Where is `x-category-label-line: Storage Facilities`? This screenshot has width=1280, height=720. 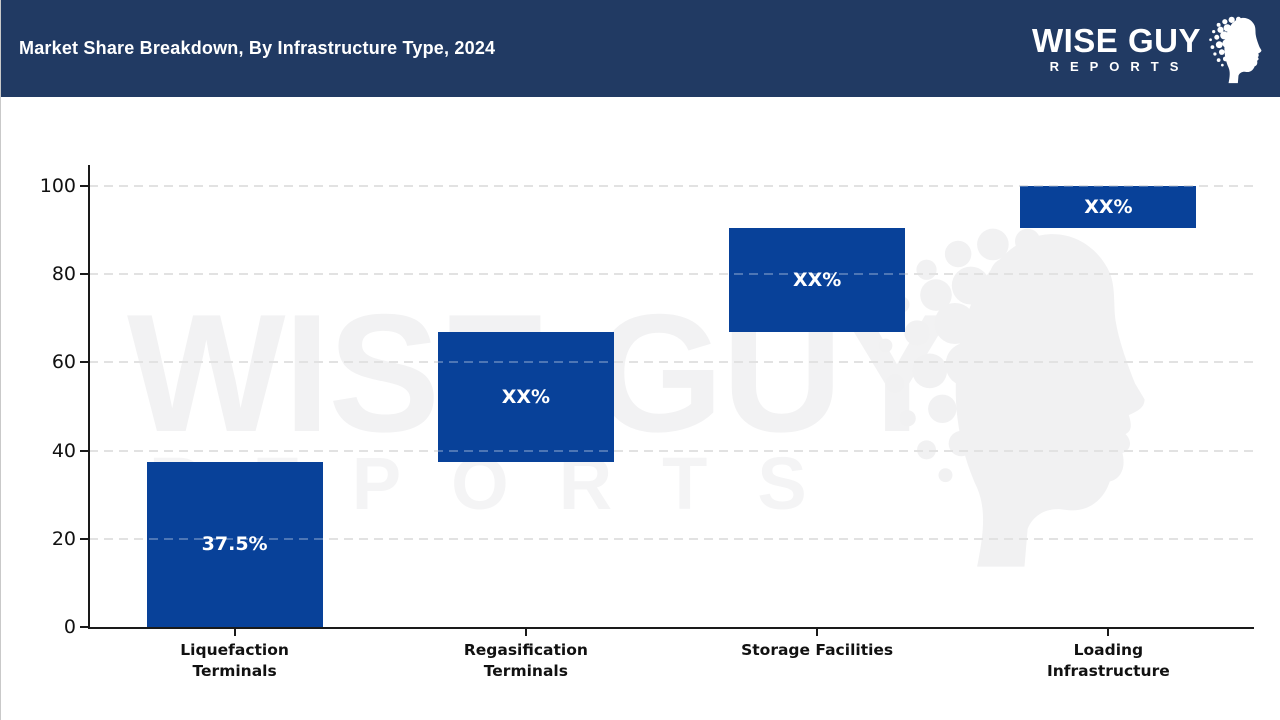
x-category-label-line: Storage Facilities is located at coordinates (817, 650).